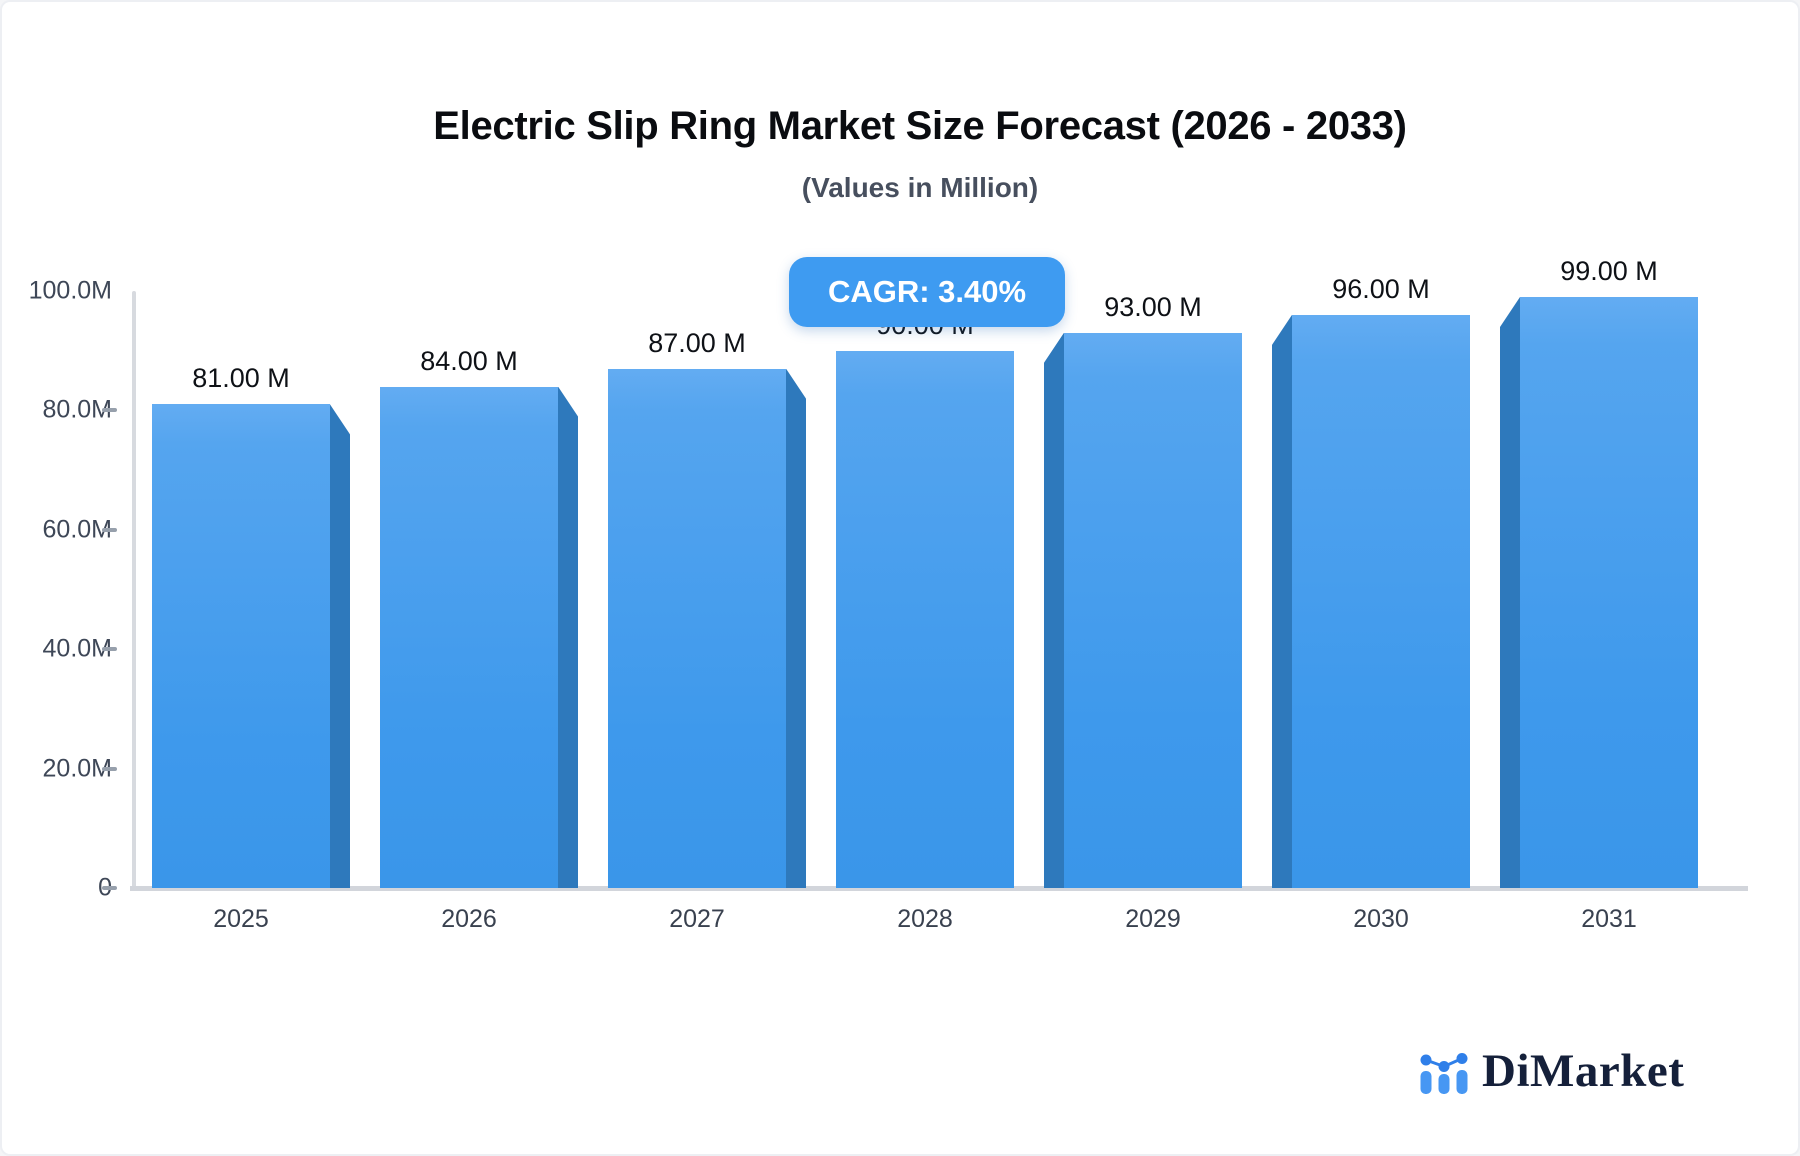 This screenshot has width=1800, height=1156. Describe the element at coordinates (697, 628) in the screenshot. I see `bar-2027` at that location.